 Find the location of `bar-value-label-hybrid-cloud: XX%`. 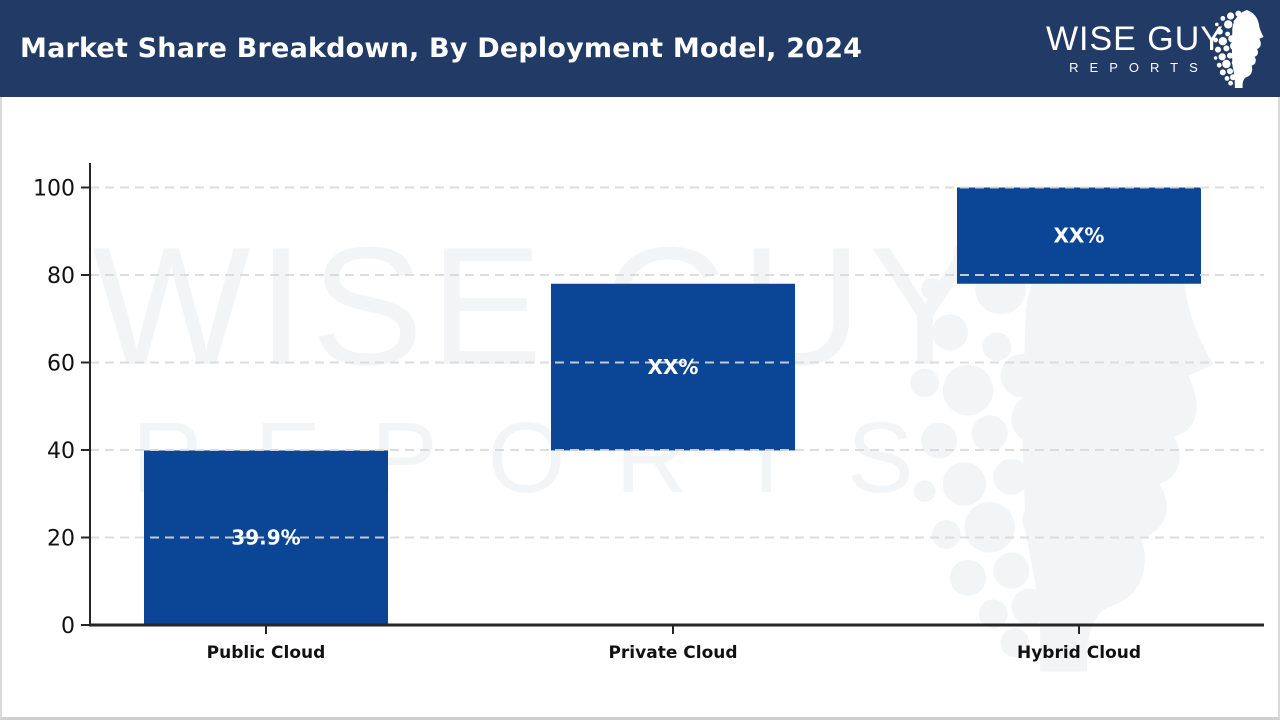

bar-value-label-hybrid-cloud: XX% is located at coordinates (1079, 236).